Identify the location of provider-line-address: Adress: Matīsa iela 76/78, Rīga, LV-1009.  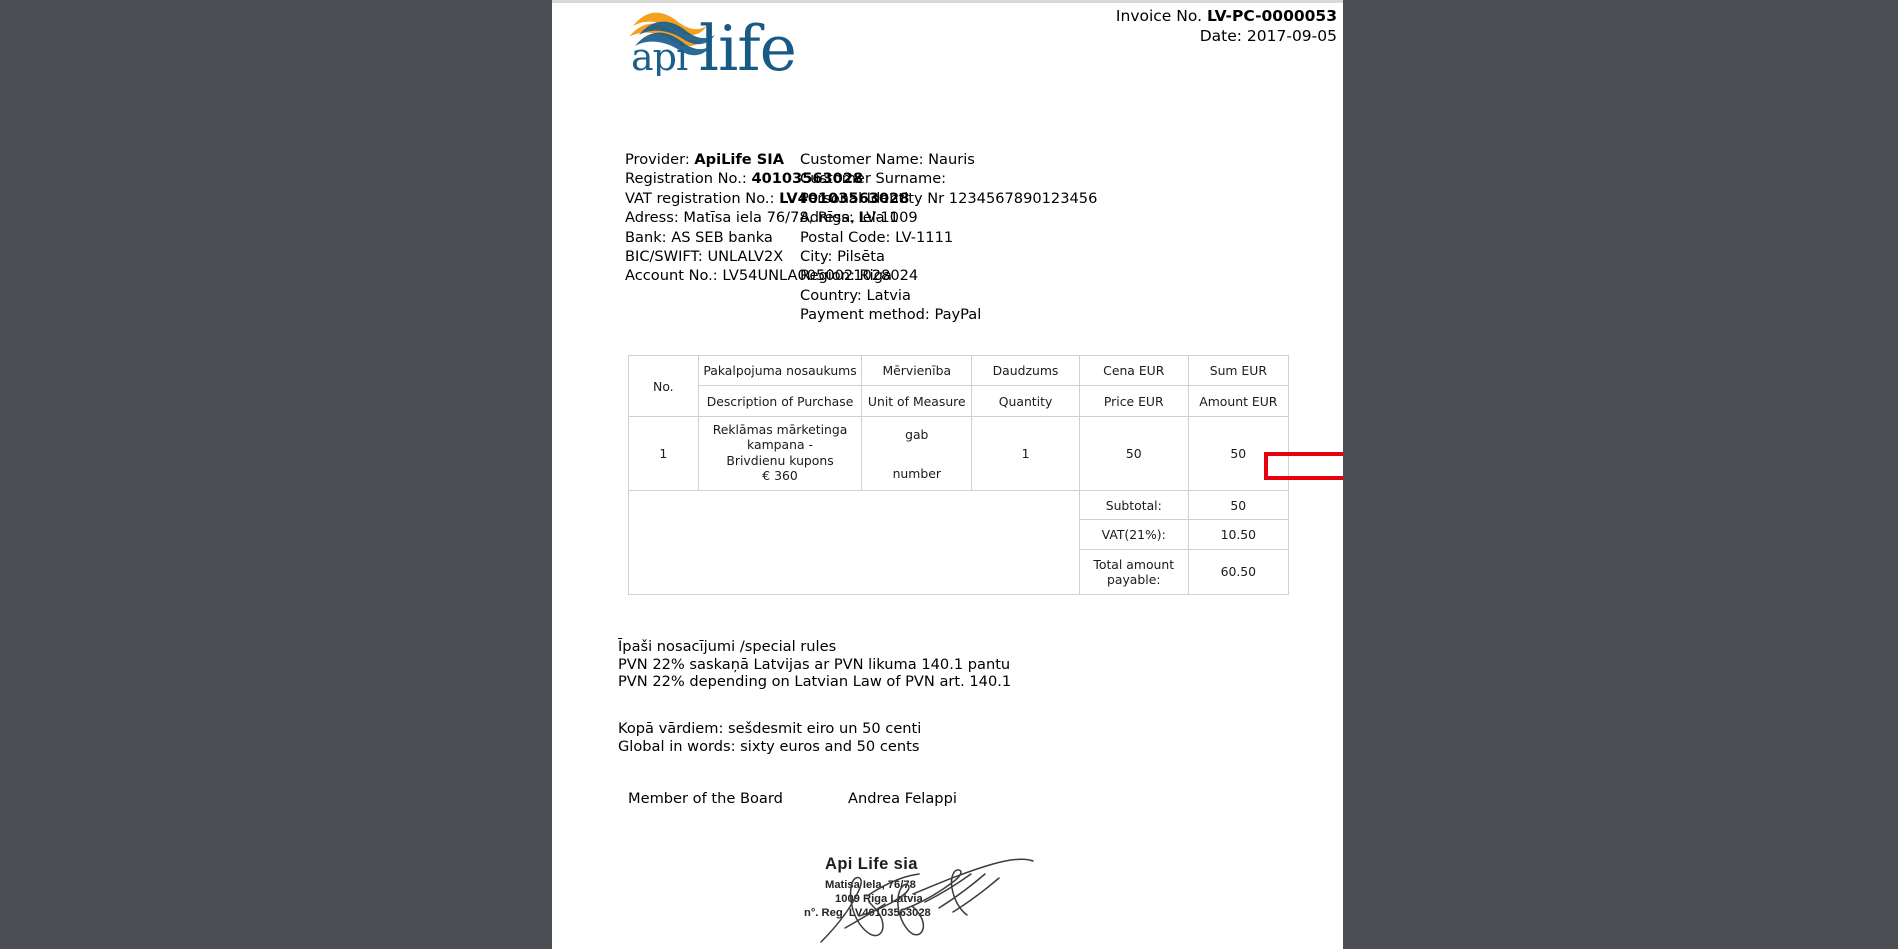
(771, 217).